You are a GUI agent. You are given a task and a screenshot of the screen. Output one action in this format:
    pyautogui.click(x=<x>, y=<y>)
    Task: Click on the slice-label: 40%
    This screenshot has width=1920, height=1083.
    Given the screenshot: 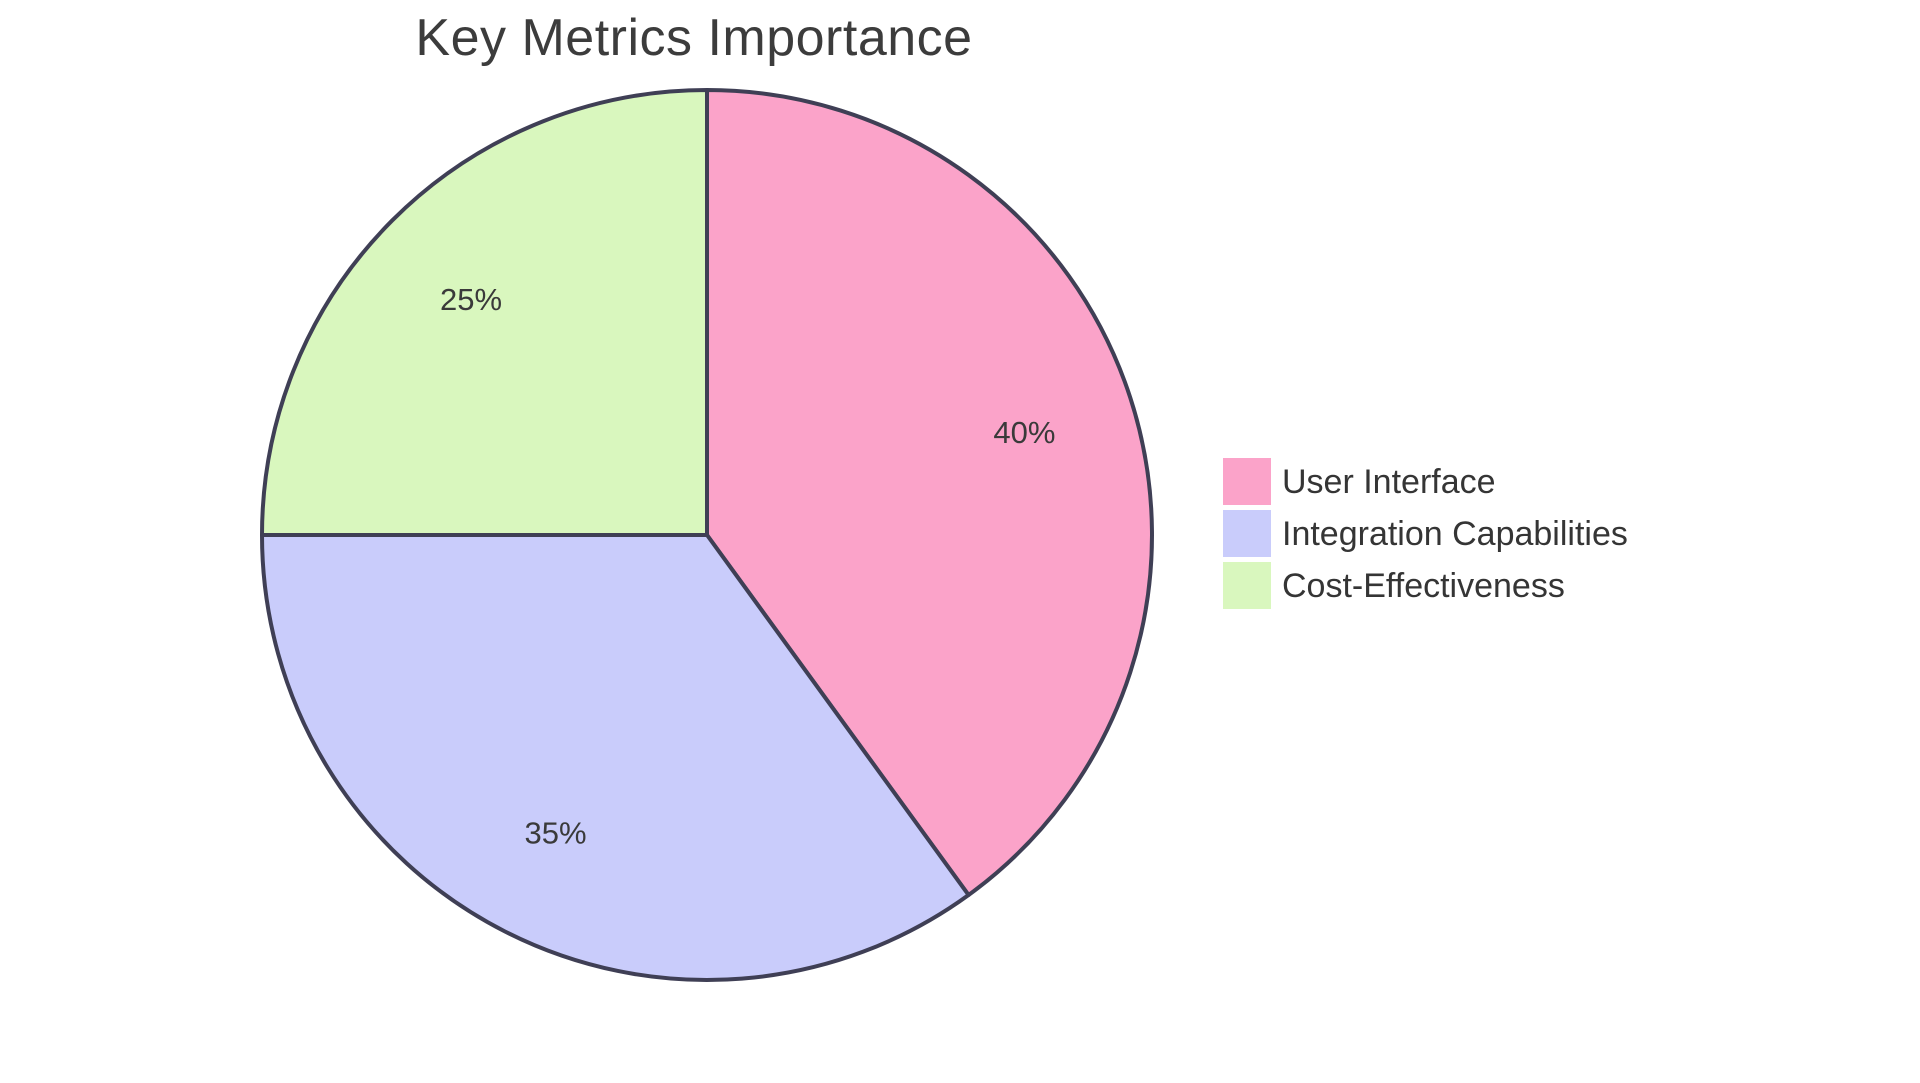 What is the action you would take?
    pyautogui.click(x=1024, y=432)
    